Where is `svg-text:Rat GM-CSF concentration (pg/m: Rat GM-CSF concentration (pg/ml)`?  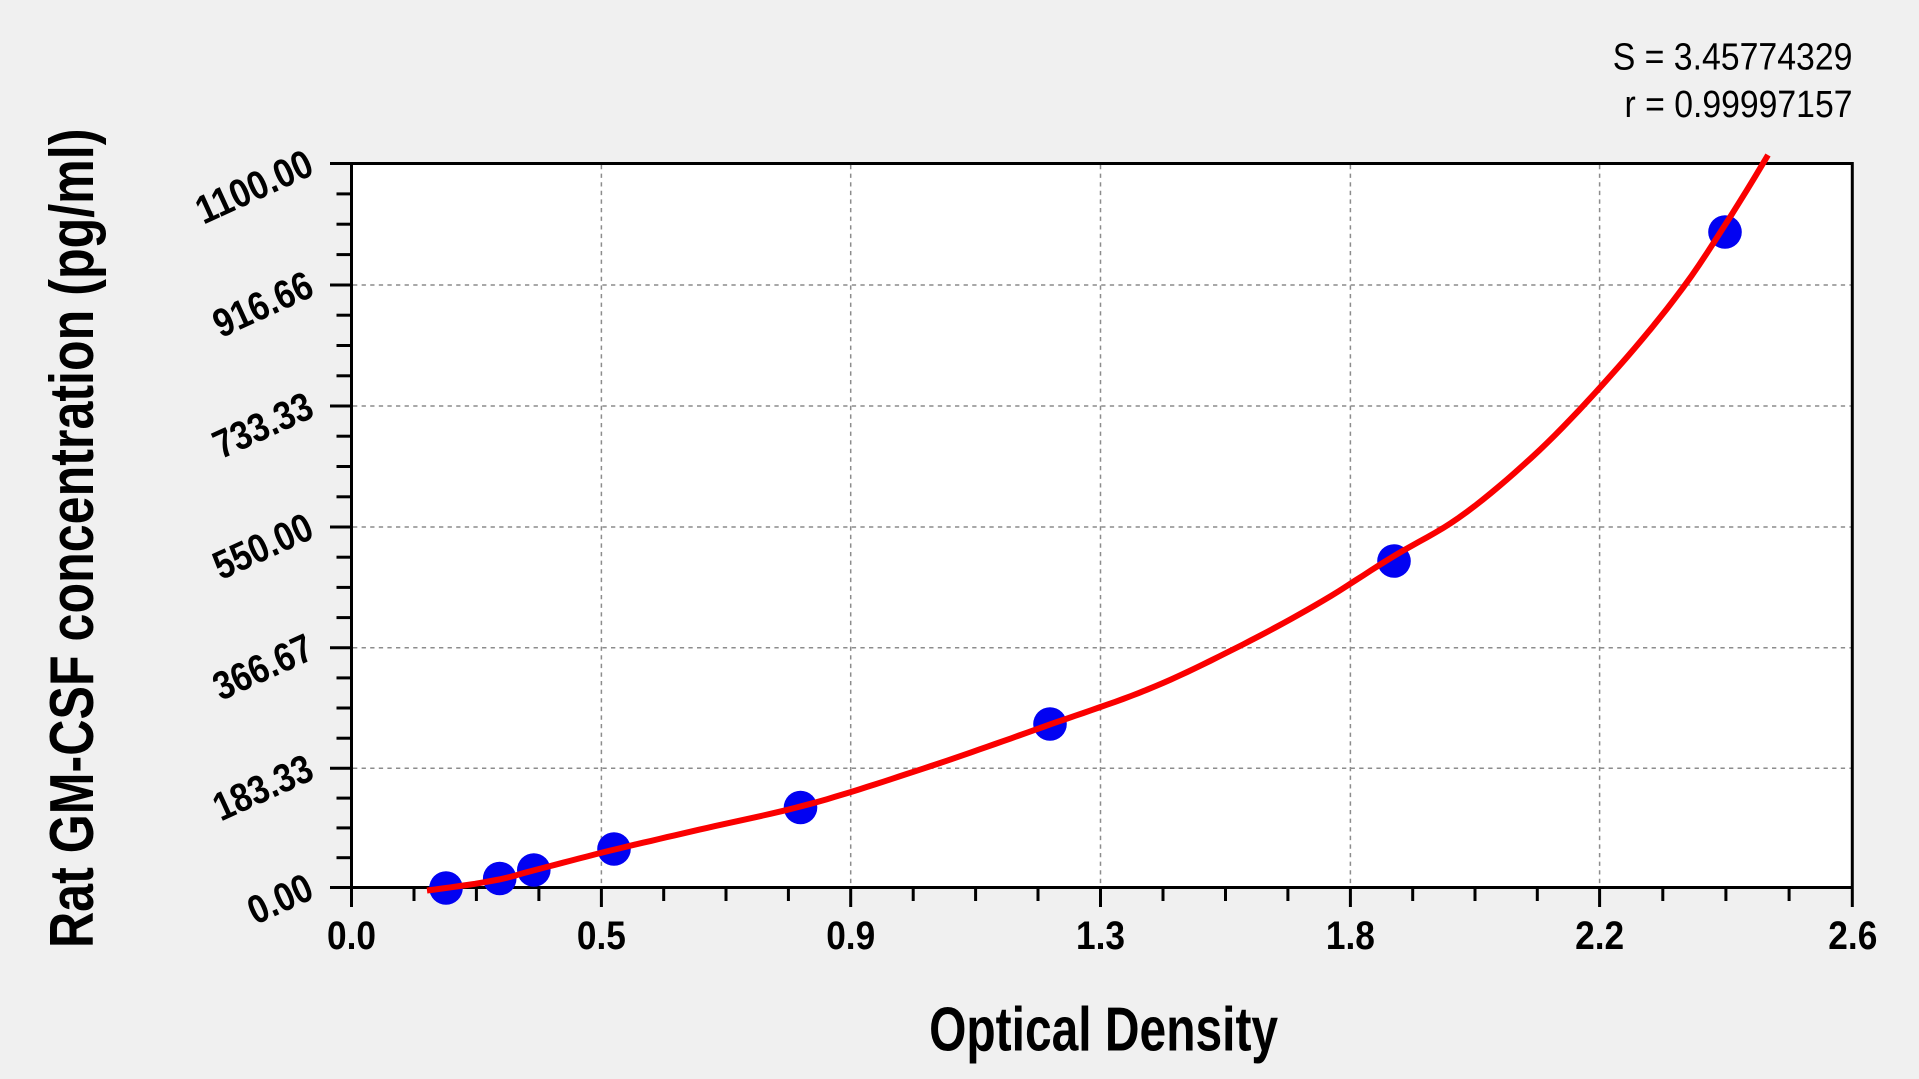 svg-text:Rat GM-CSF concentration (pg/m: Rat GM-CSF concentration (pg/ml) is located at coordinates (72, 539).